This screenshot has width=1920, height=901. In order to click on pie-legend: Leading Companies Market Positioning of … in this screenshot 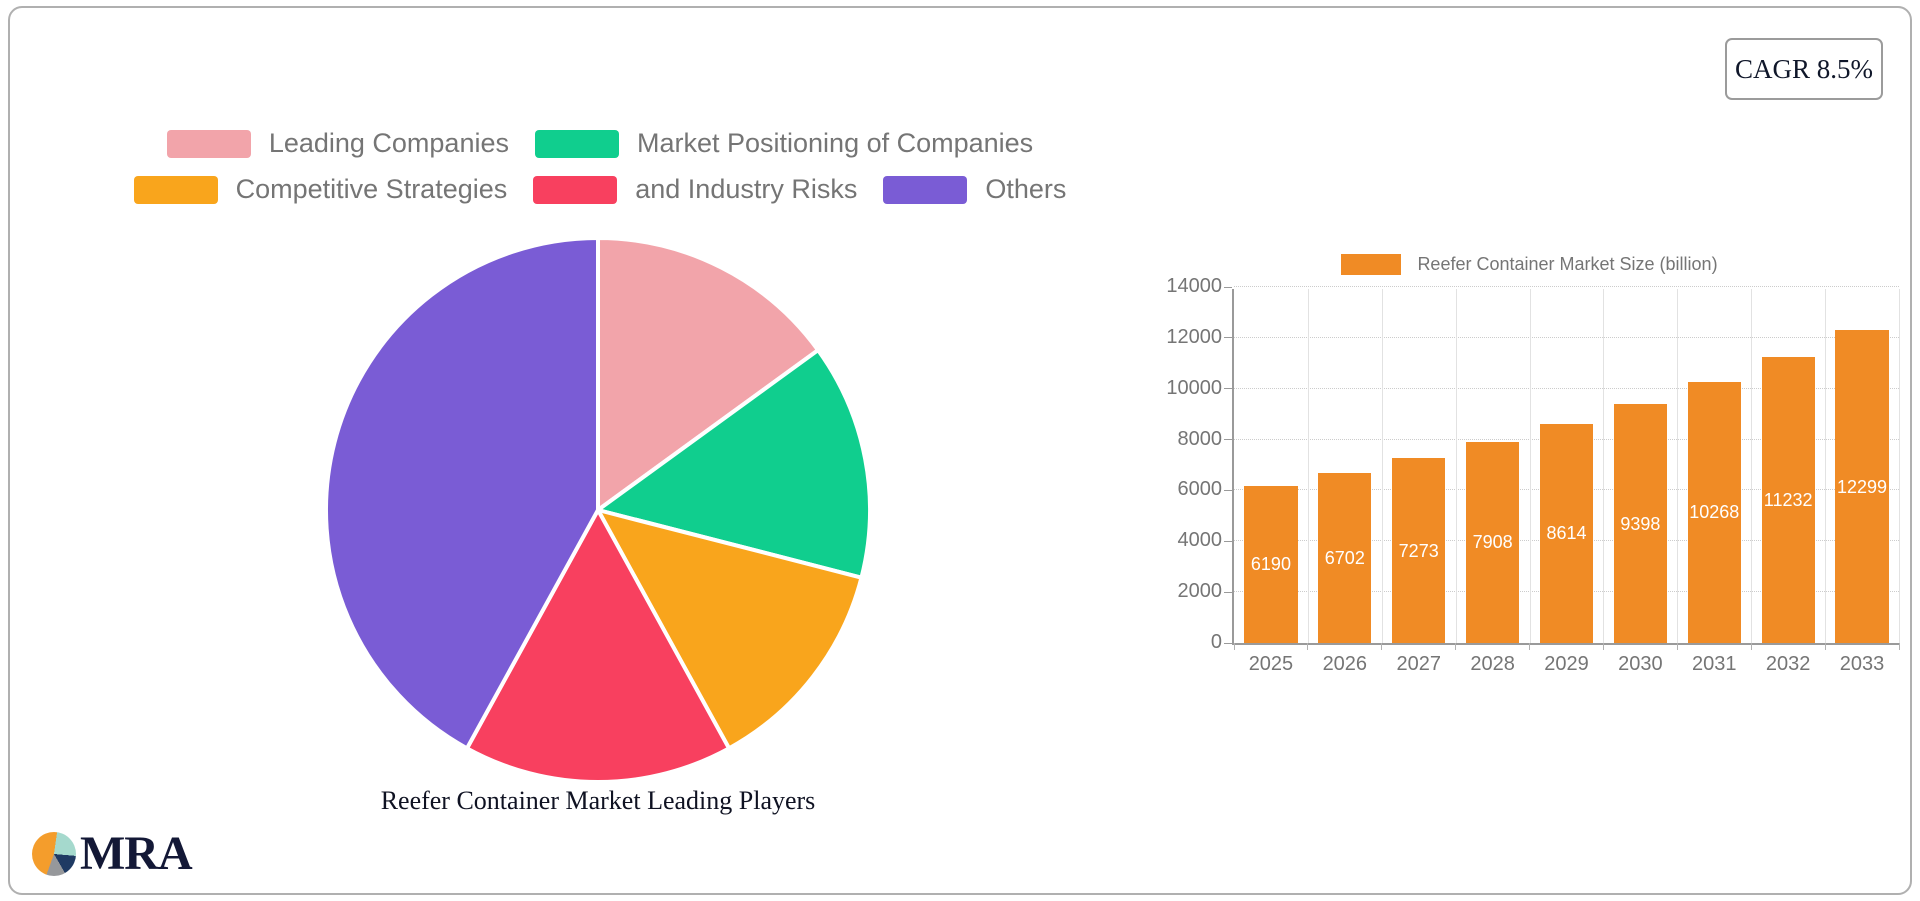, I will do `click(600, 174)`.